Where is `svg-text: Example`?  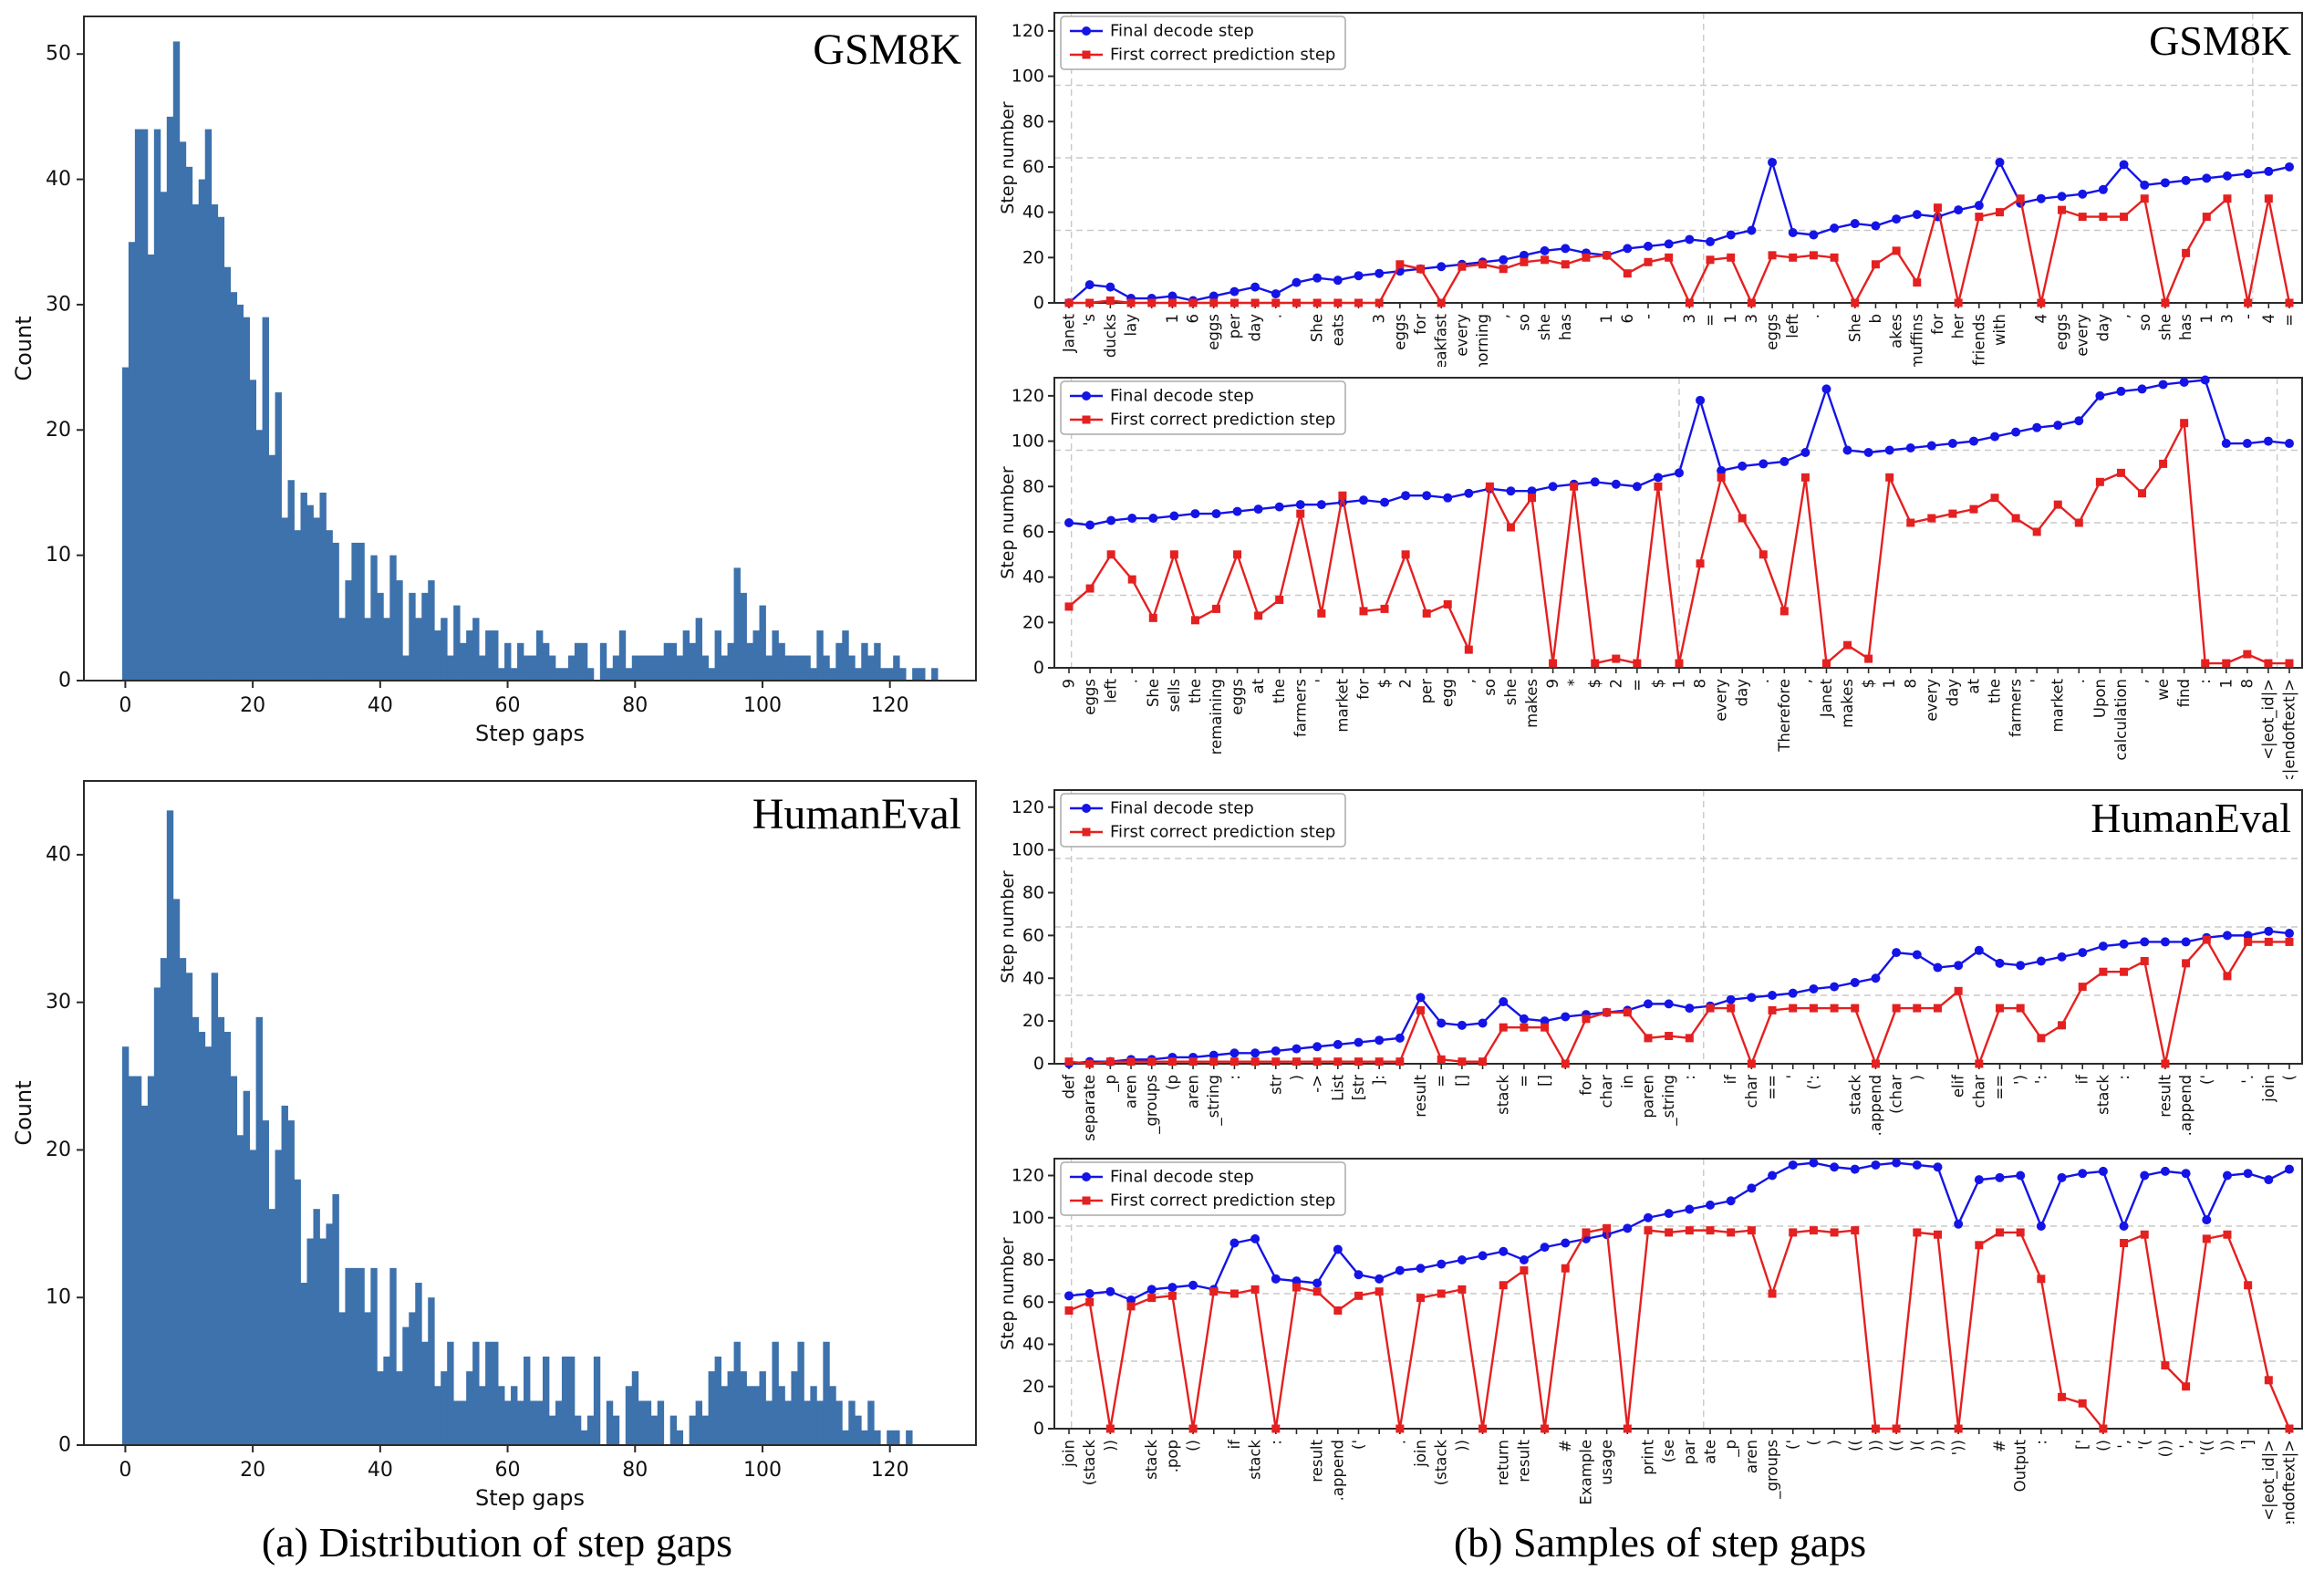
svg-text: Example is located at coordinates (1585, 1472).